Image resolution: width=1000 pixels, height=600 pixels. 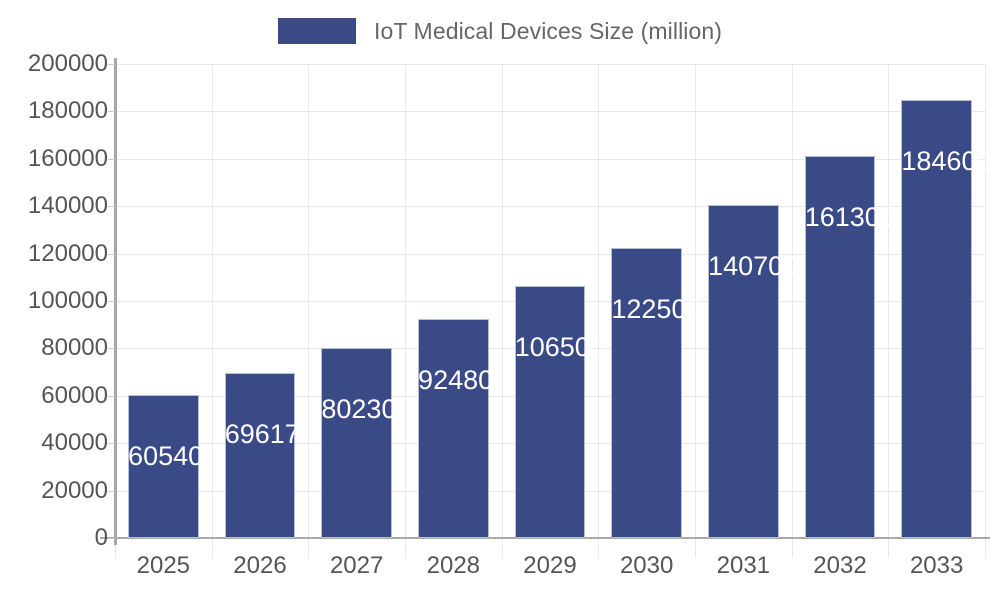 I want to click on y-axis-tick-label: 80000, so click(x=74, y=348).